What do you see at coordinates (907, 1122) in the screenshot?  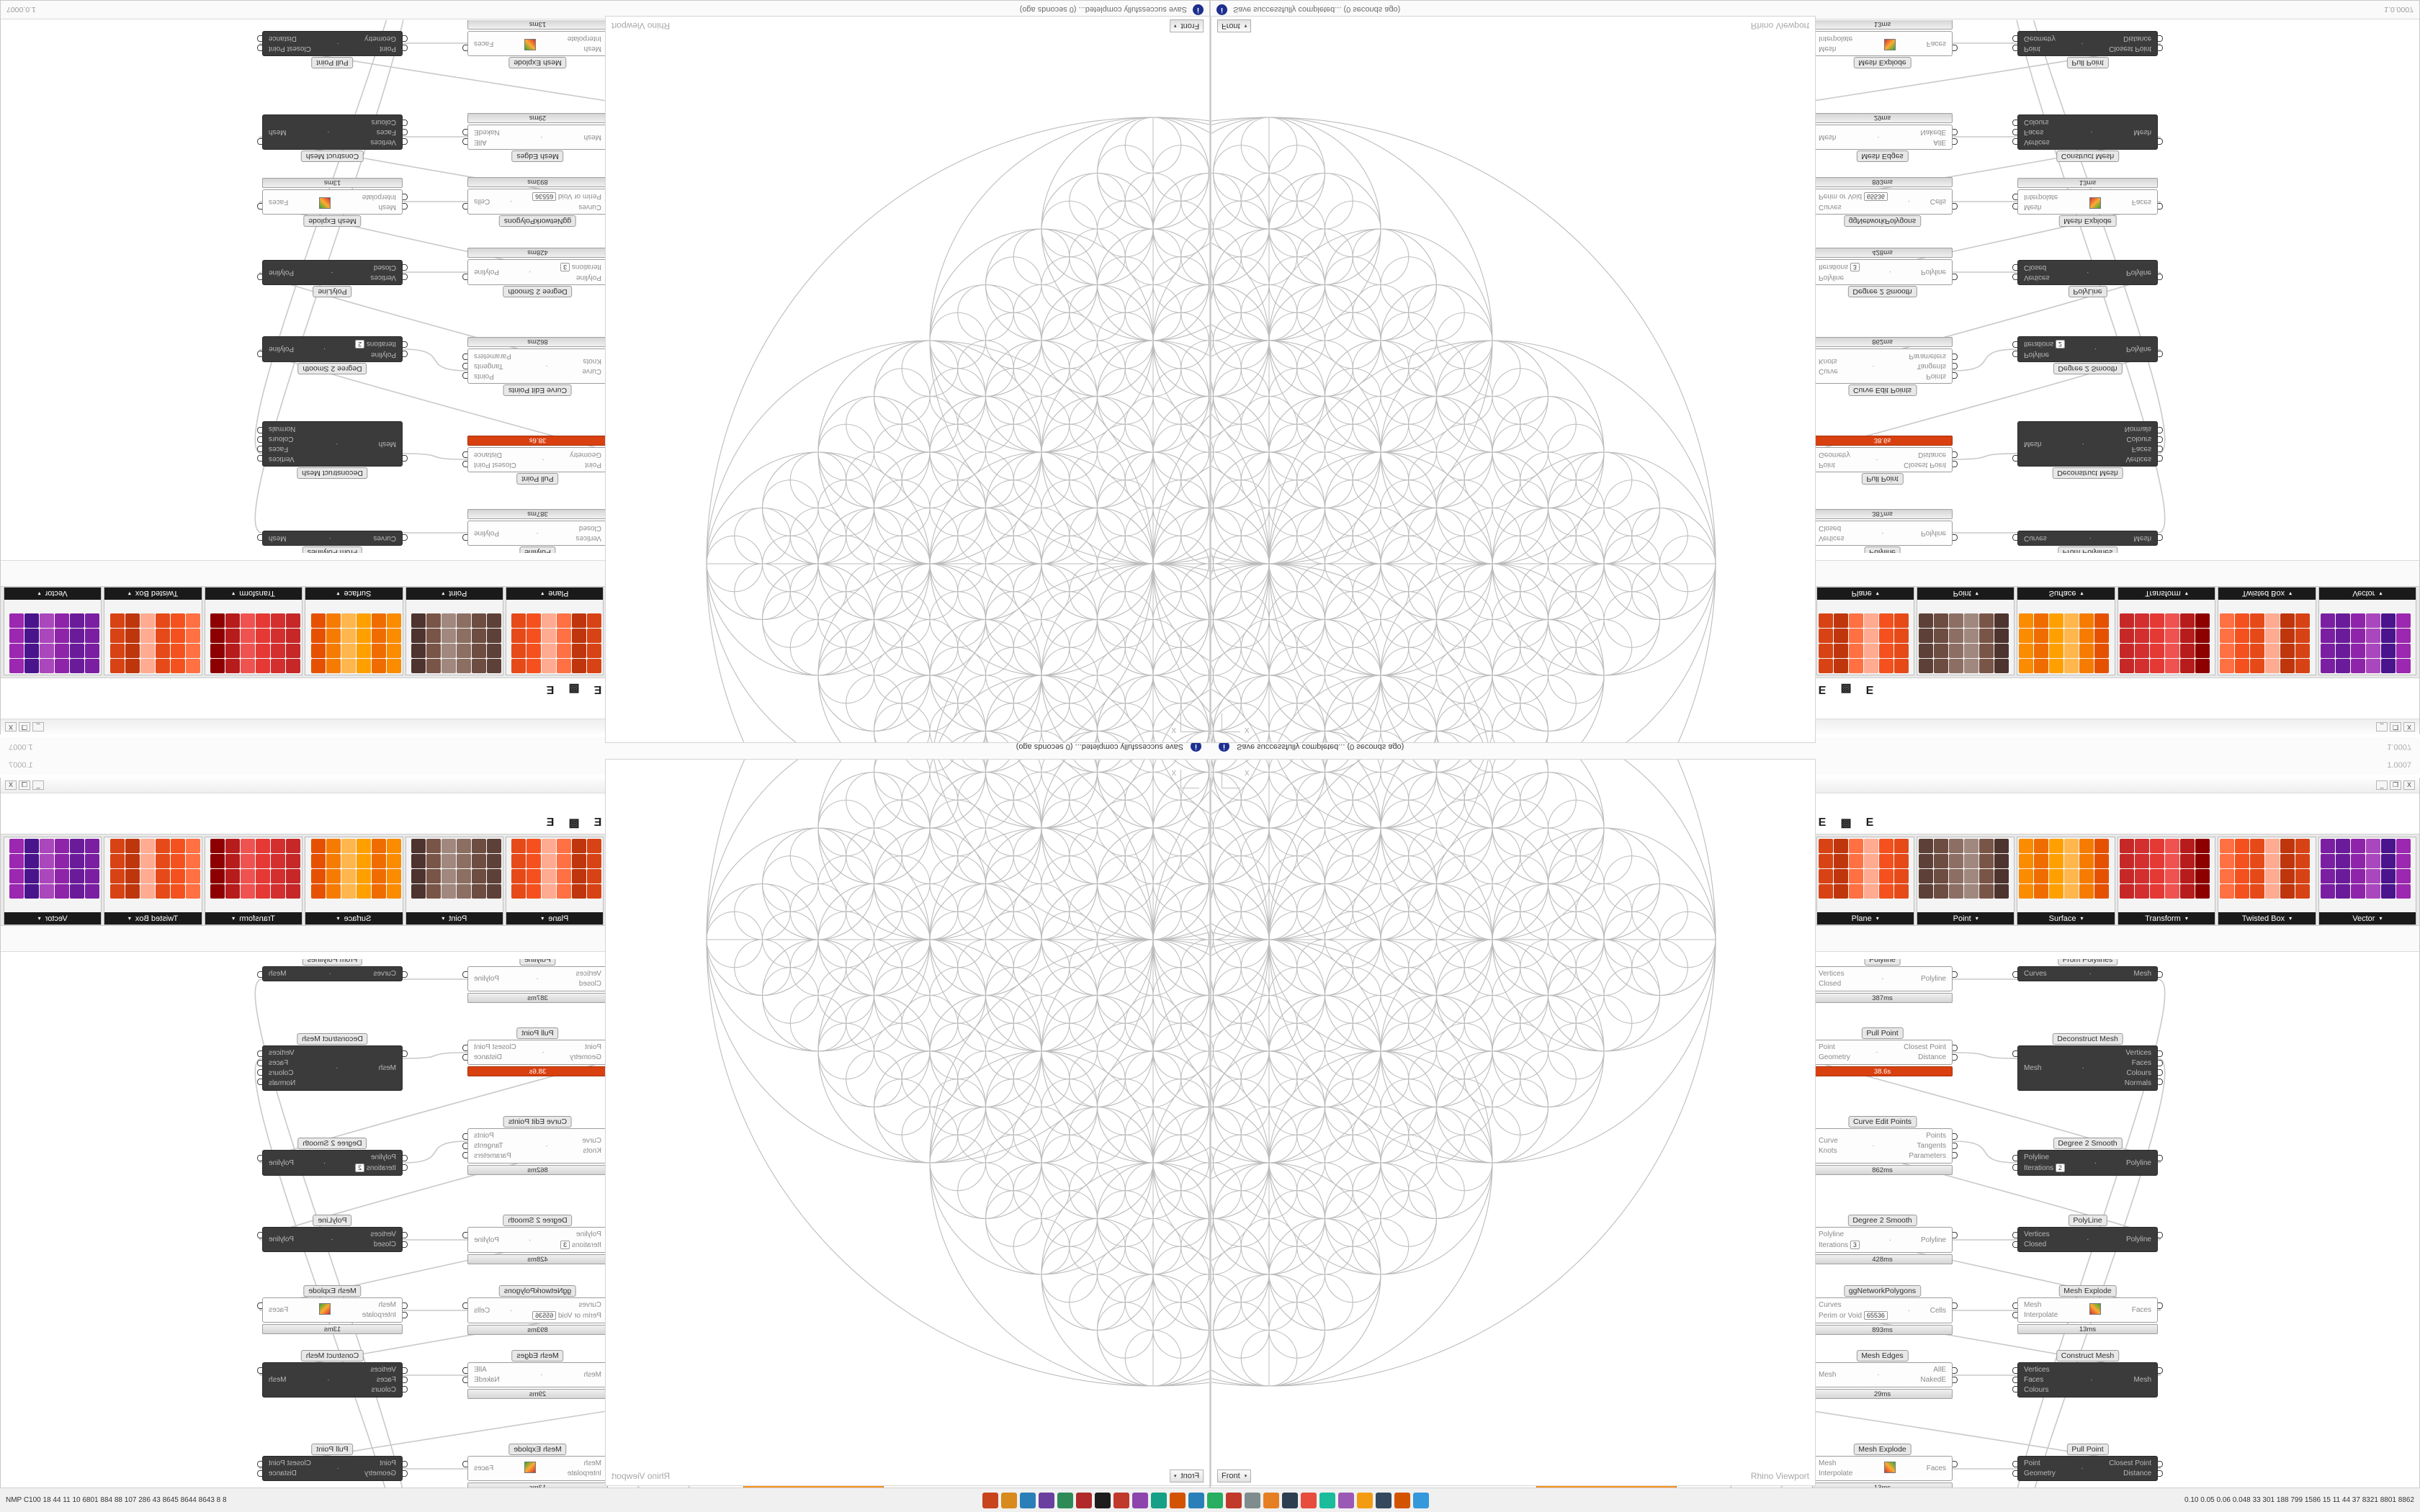 I see `rhino-viewport-bottom-left: x Rhino Viewport Front ▾` at bounding box center [907, 1122].